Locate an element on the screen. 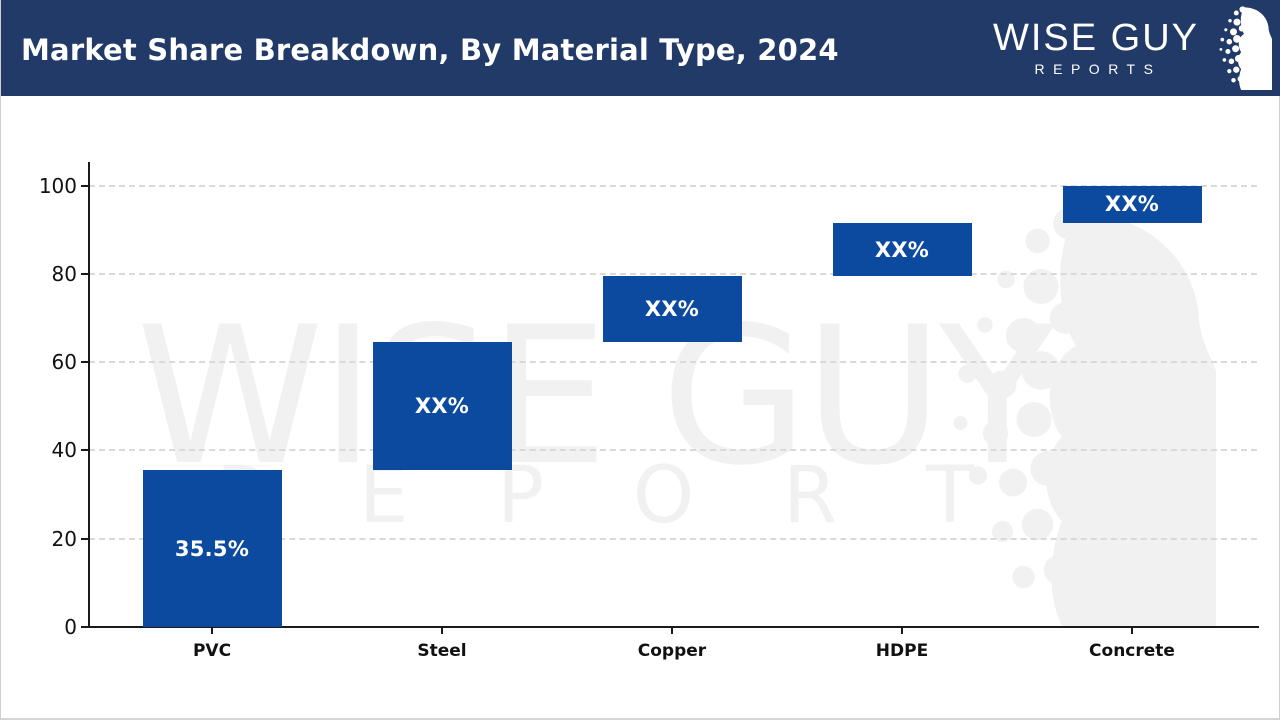 This screenshot has width=1280, height=720. logo-wordmark-main: WISE GUY is located at coordinates (1095, 38).